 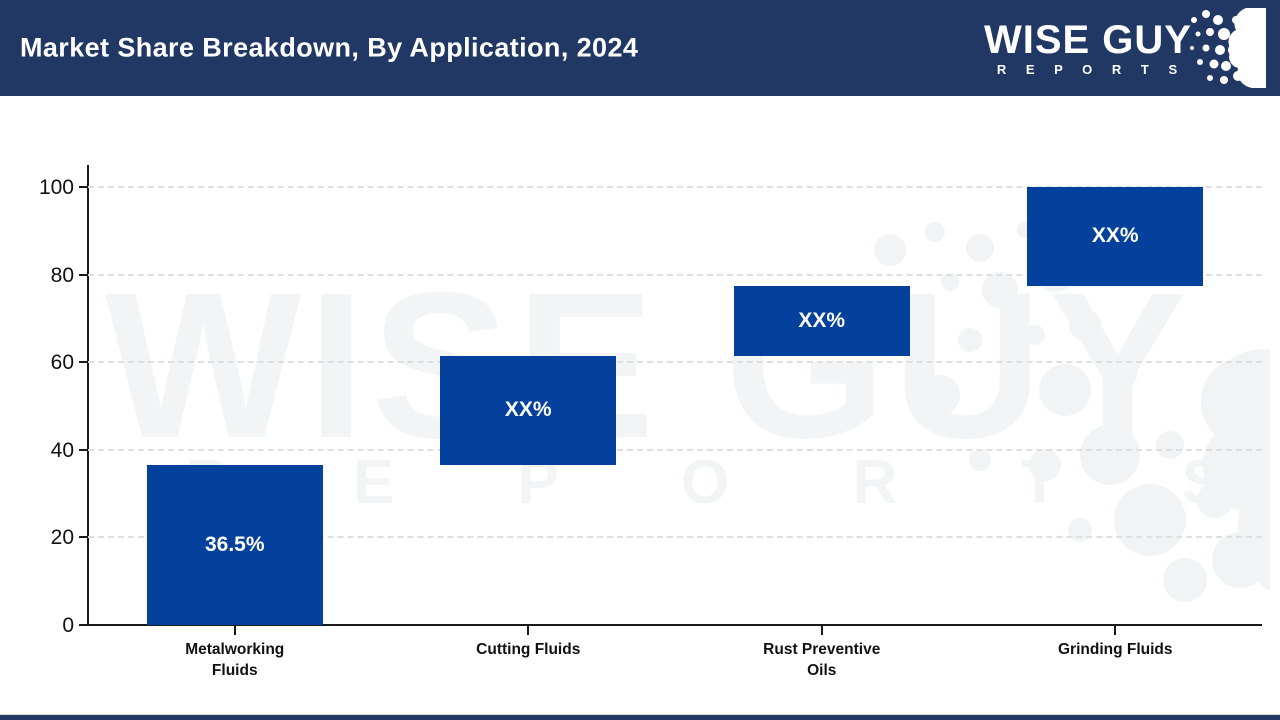 I want to click on bar-value-label-cutting-fluids: XX%, so click(x=528, y=410).